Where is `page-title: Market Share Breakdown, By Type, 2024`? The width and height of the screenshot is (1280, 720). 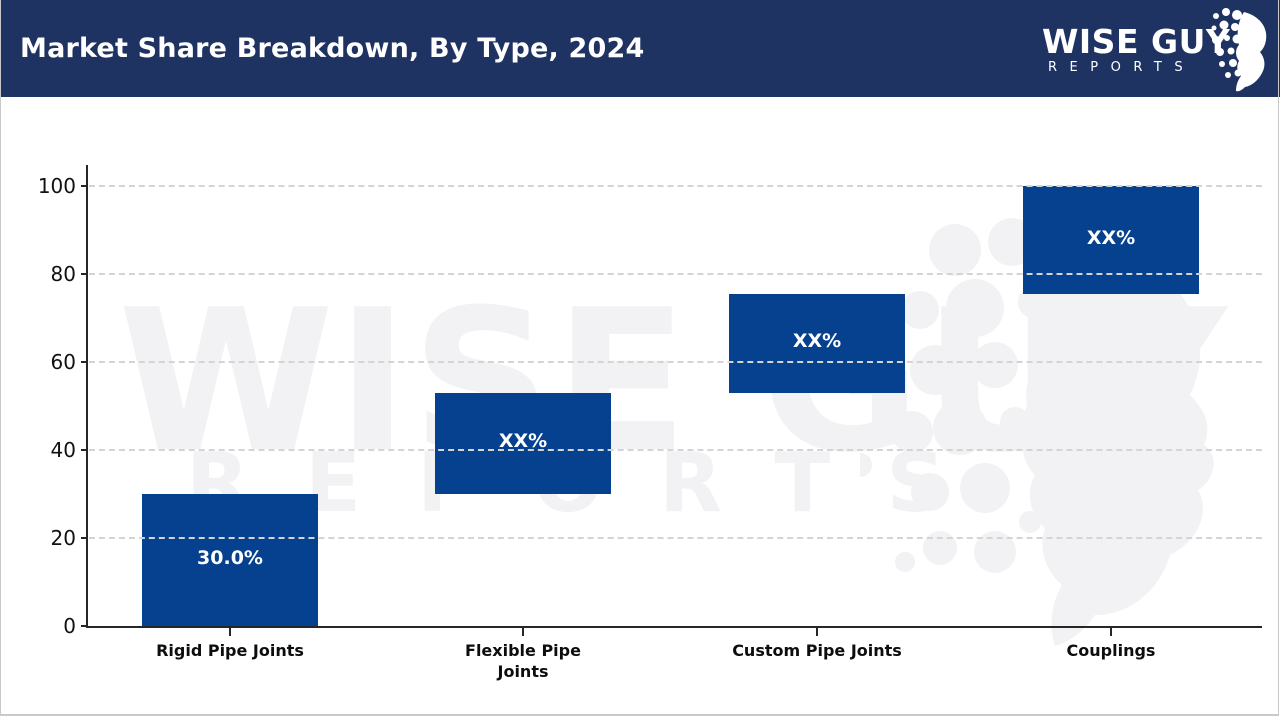
page-title: Market Share Breakdown, By Type, 2024 is located at coordinates (332, 48).